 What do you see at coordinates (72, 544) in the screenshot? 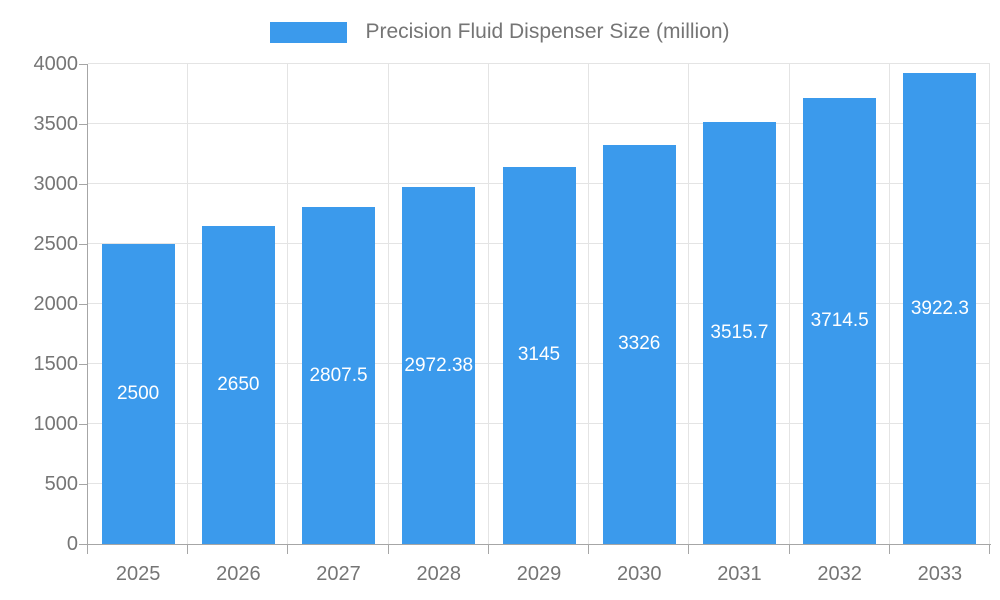
I see `y-axis-label: 0` at bounding box center [72, 544].